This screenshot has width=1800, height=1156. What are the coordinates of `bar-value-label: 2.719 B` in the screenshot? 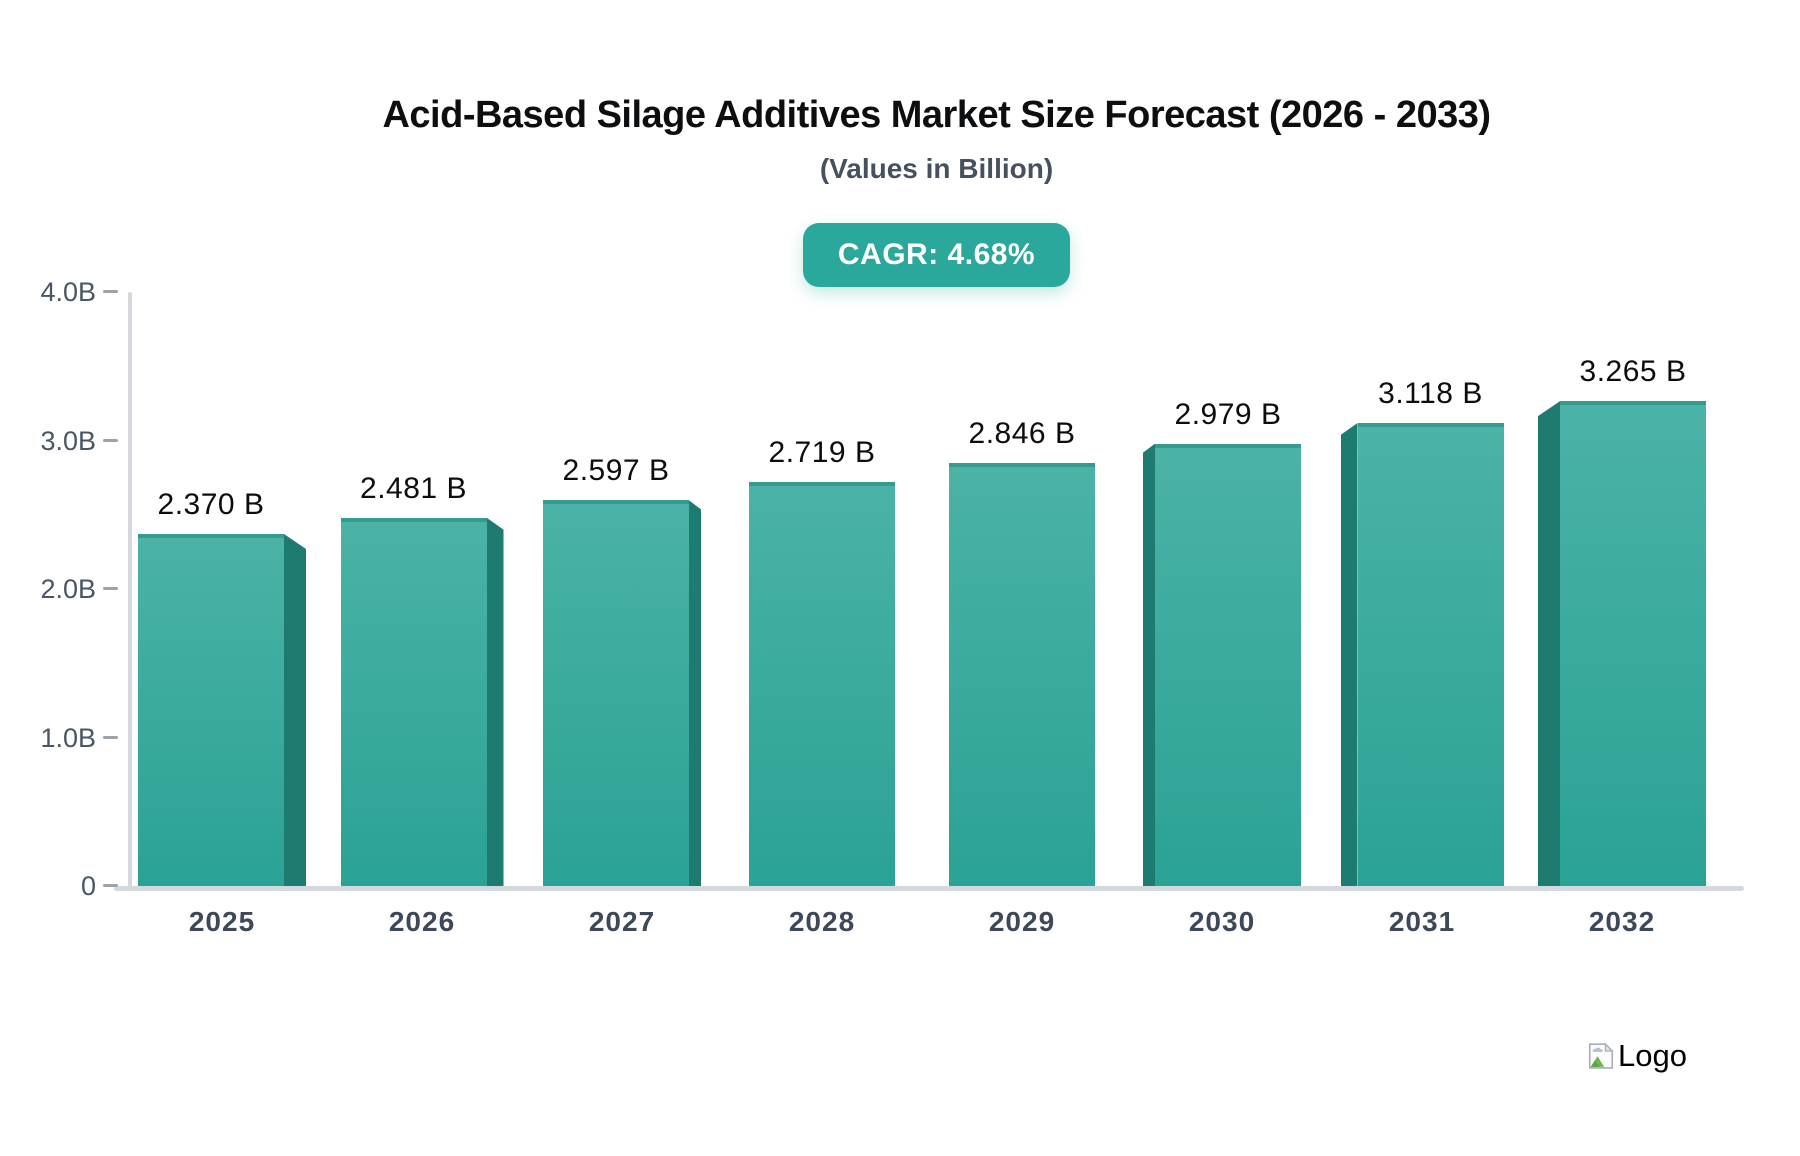 It's located at (822, 453).